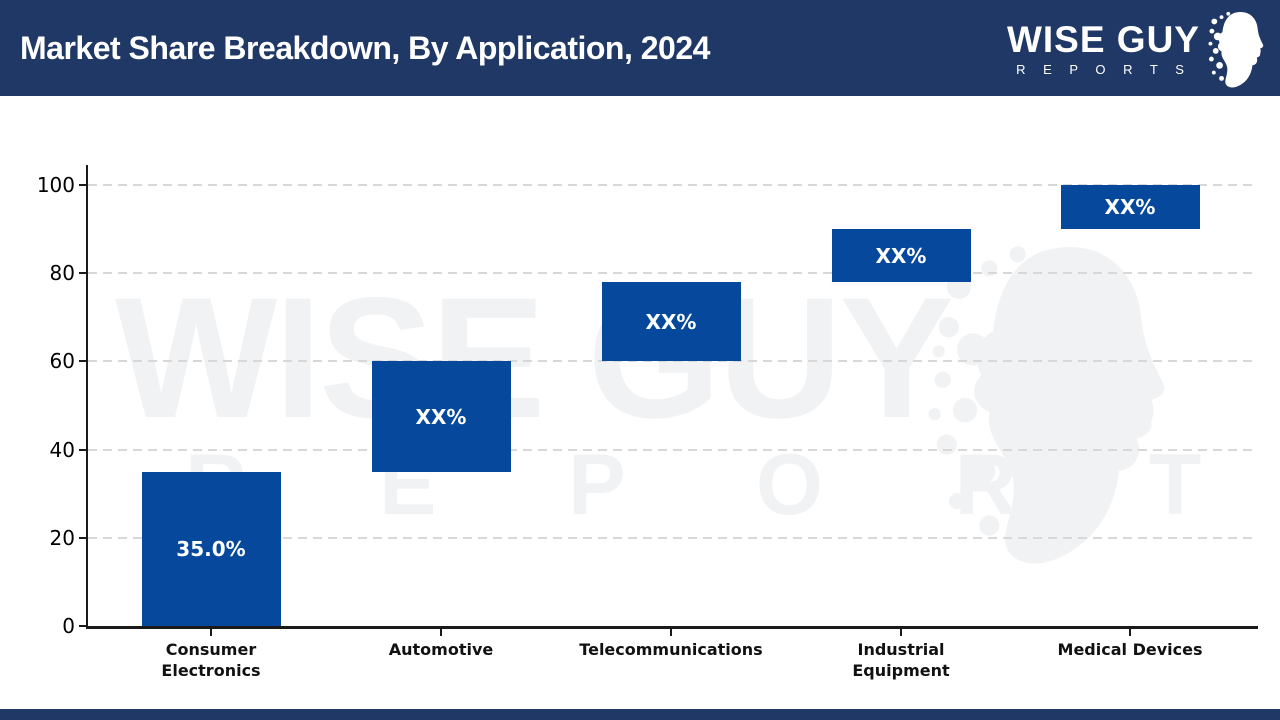  I want to click on brand-logo-text: WISE GUY R E P O R T S, so click(1103, 48).